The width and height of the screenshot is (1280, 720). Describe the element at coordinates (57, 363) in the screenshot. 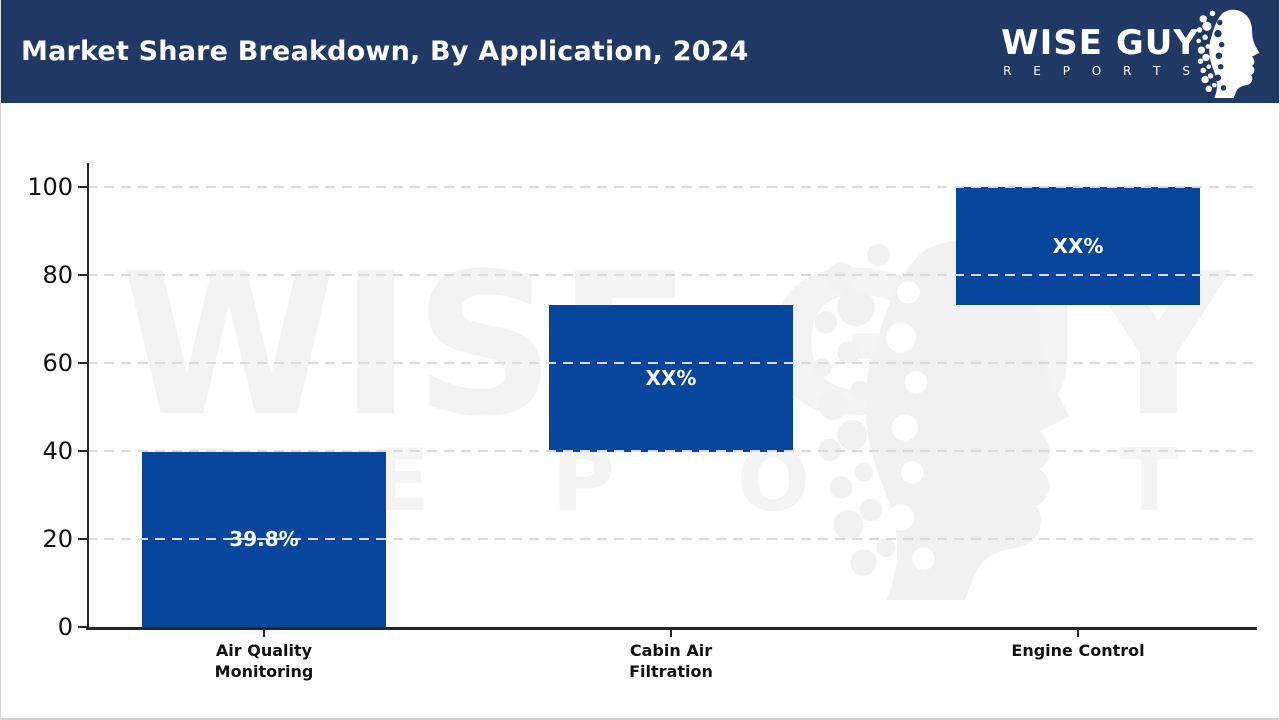

I see `y-tick-label-60: 60` at that location.